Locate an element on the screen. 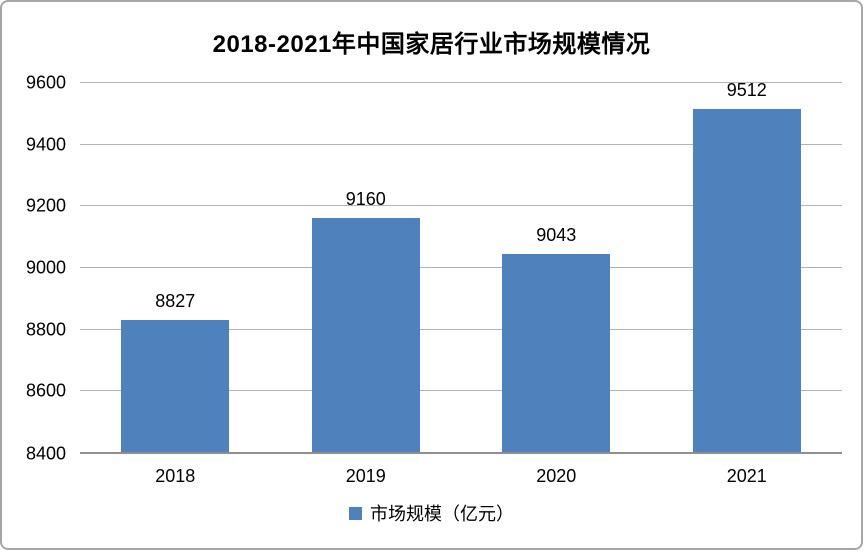 The image size is (867, 554). y-tick-label: 8600 is located at coordinates (45, 390).